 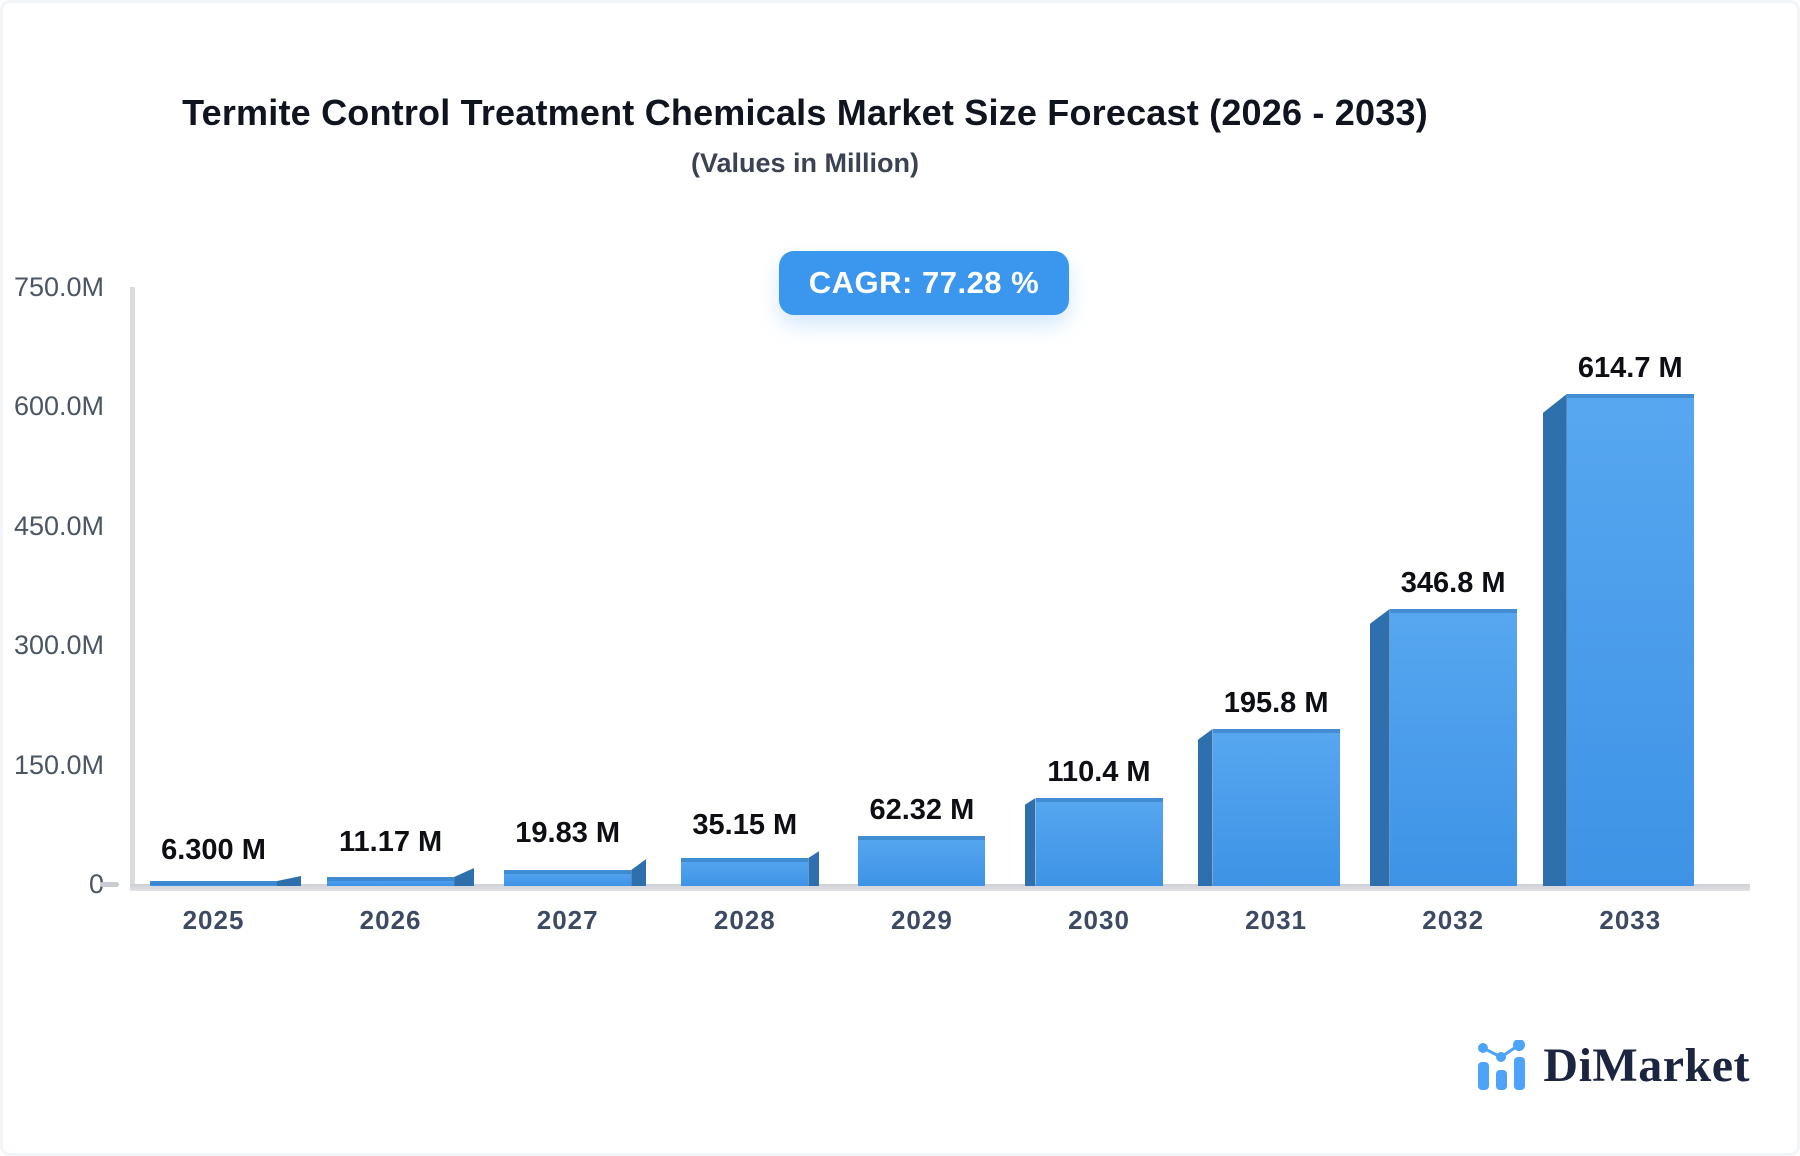 I want to click on x-axis-baseline, so click(x=940, y=887).